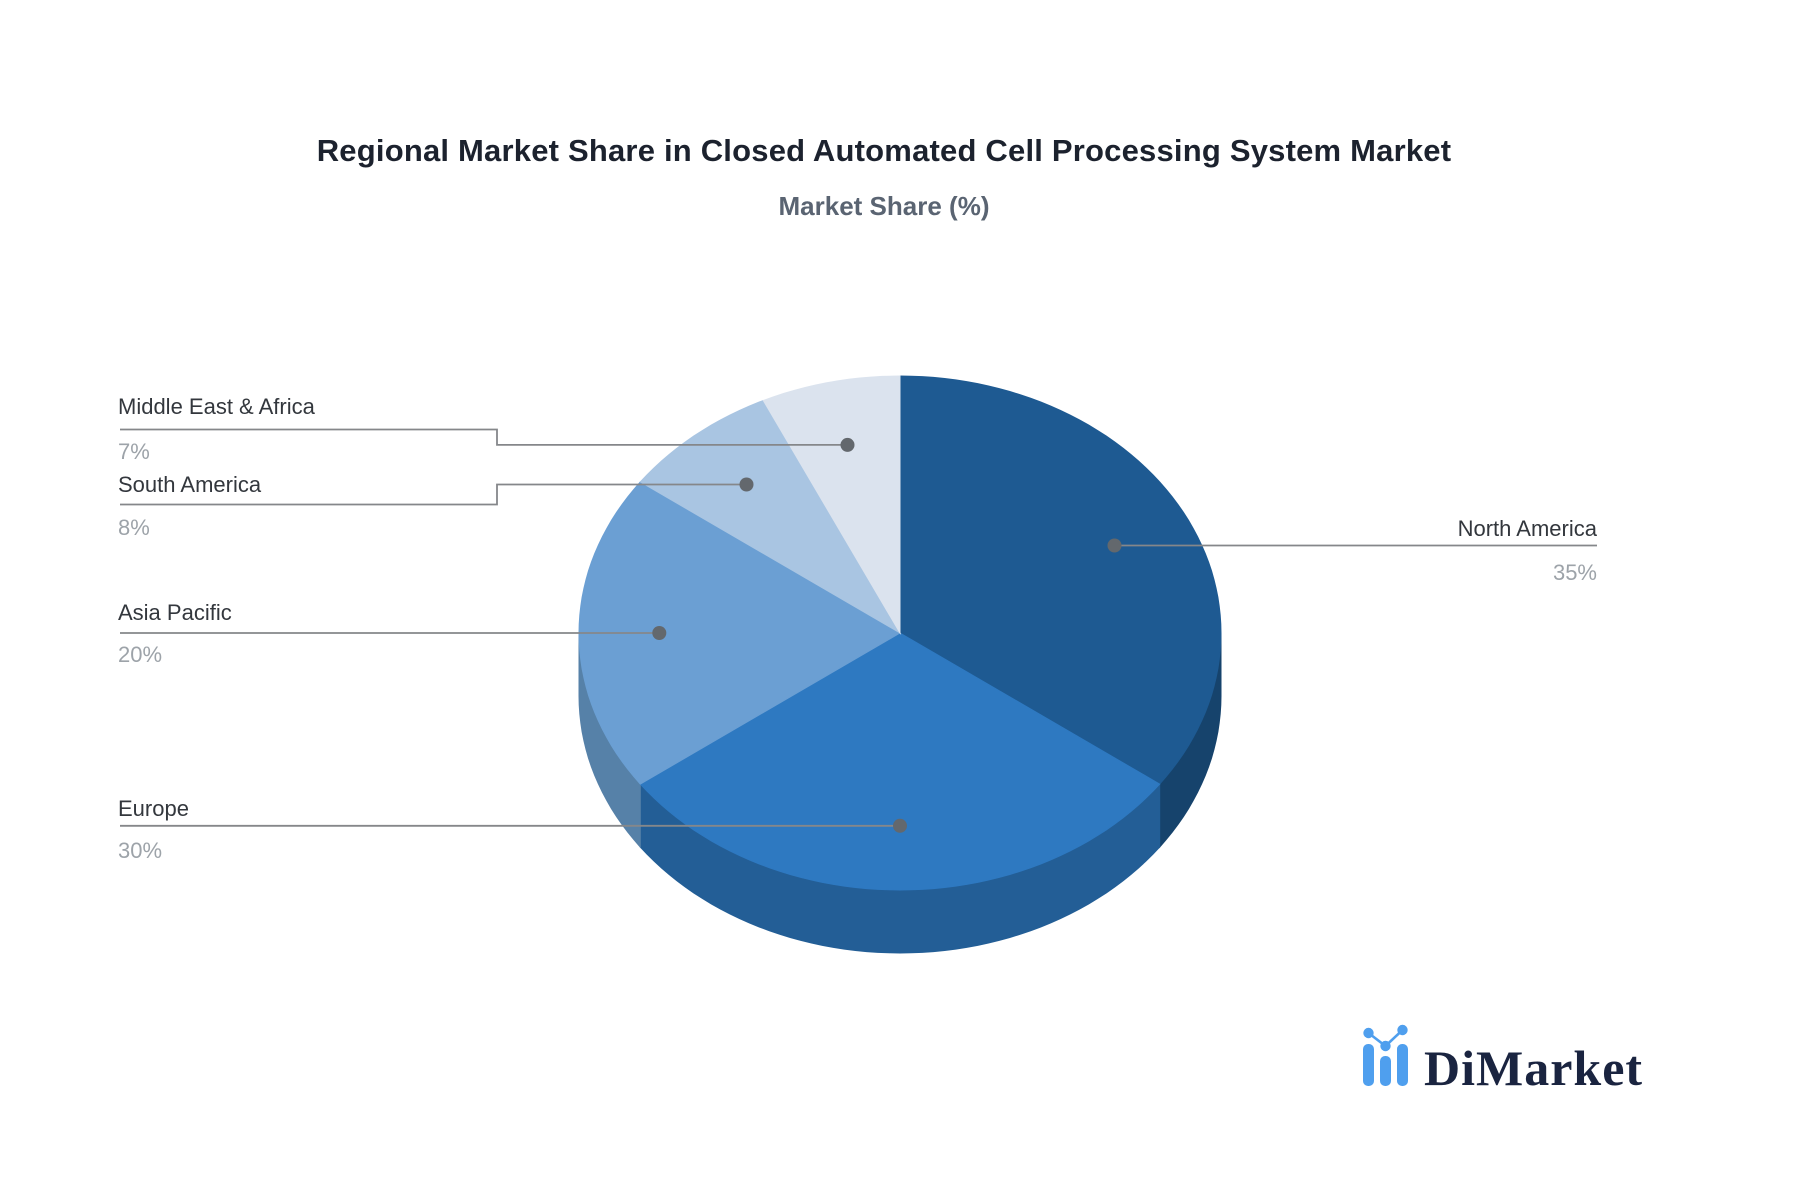  I want to click on slice-label-north-america: North America, so click(1528, 528).